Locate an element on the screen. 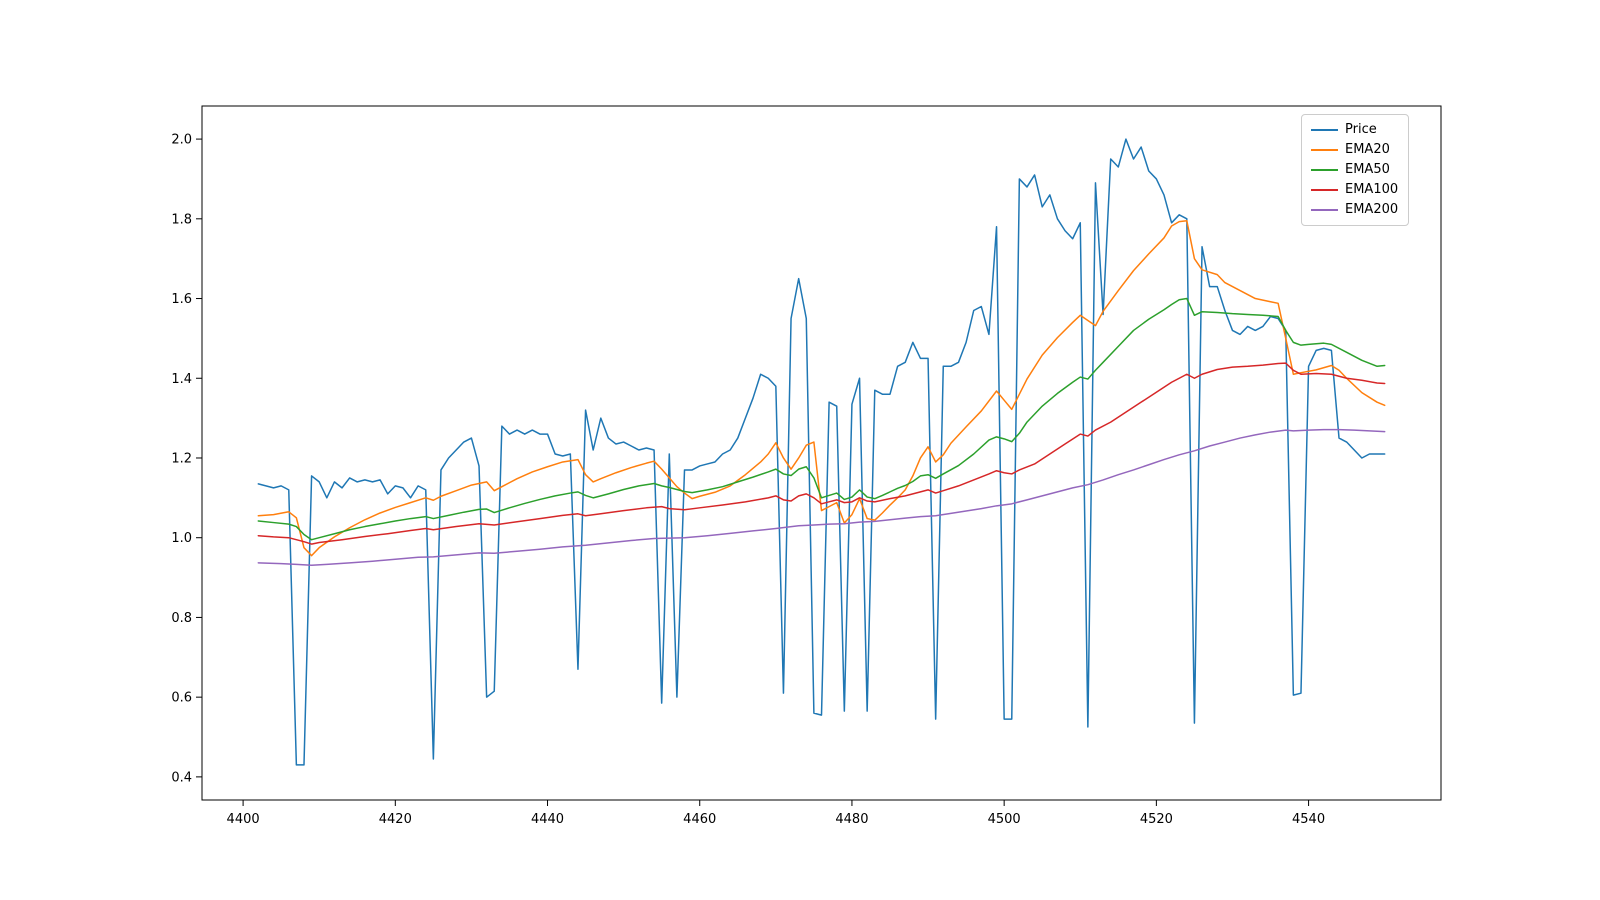  legend-item: Price is located at coordinates (1354, 130).